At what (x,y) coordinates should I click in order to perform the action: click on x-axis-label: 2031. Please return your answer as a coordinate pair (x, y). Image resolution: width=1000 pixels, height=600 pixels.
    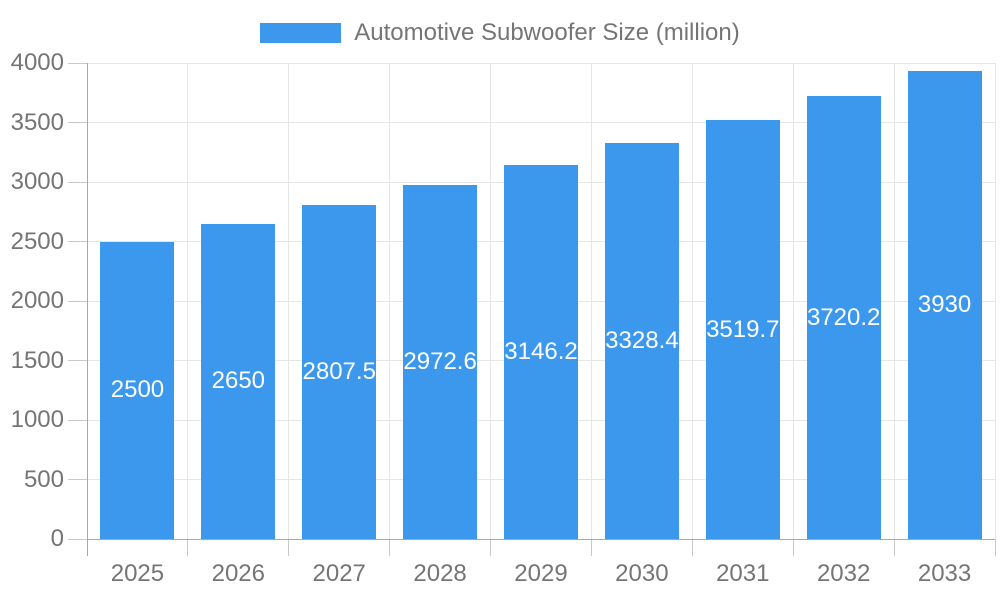
    Looking at the image, I should click on (743, 573).